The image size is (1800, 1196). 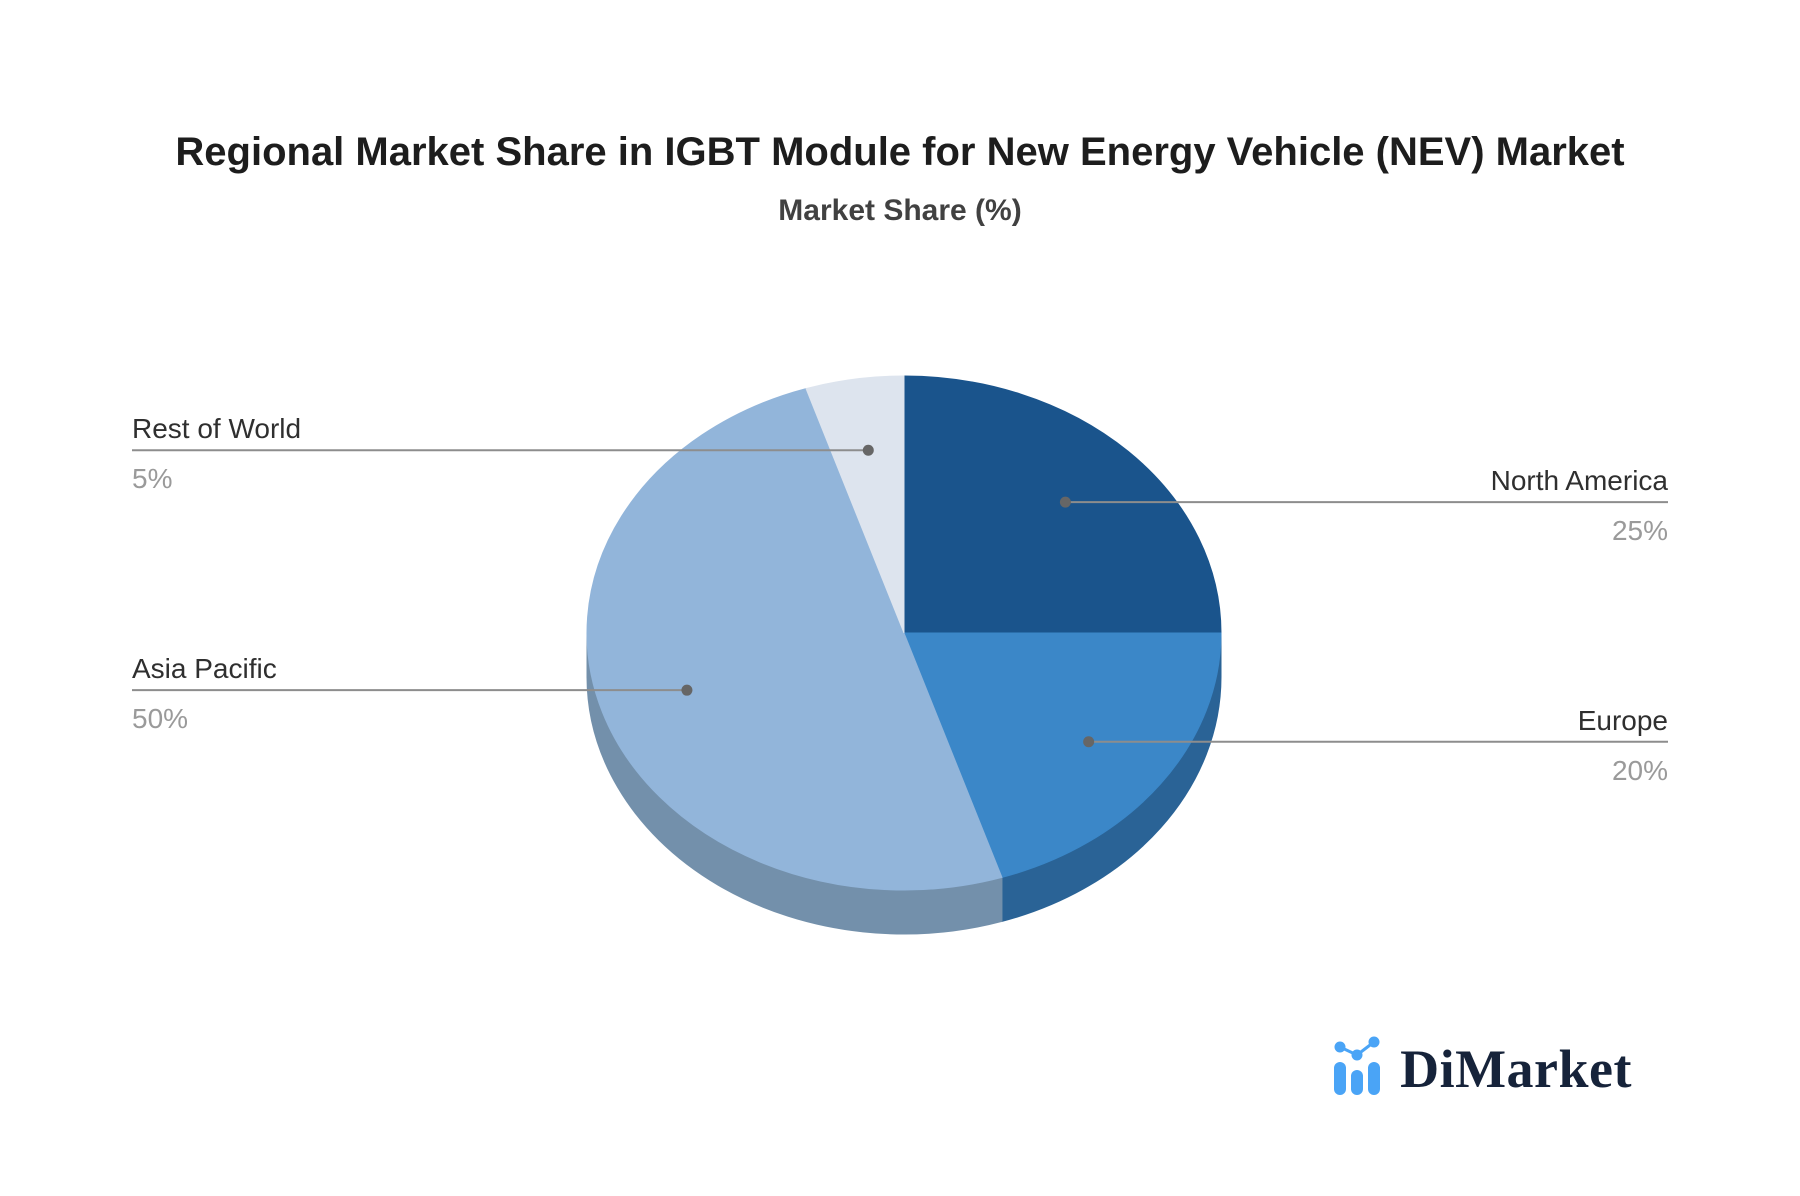 I want to click on slice-pct-north-america: 25%, so click(x=1640, y=530).